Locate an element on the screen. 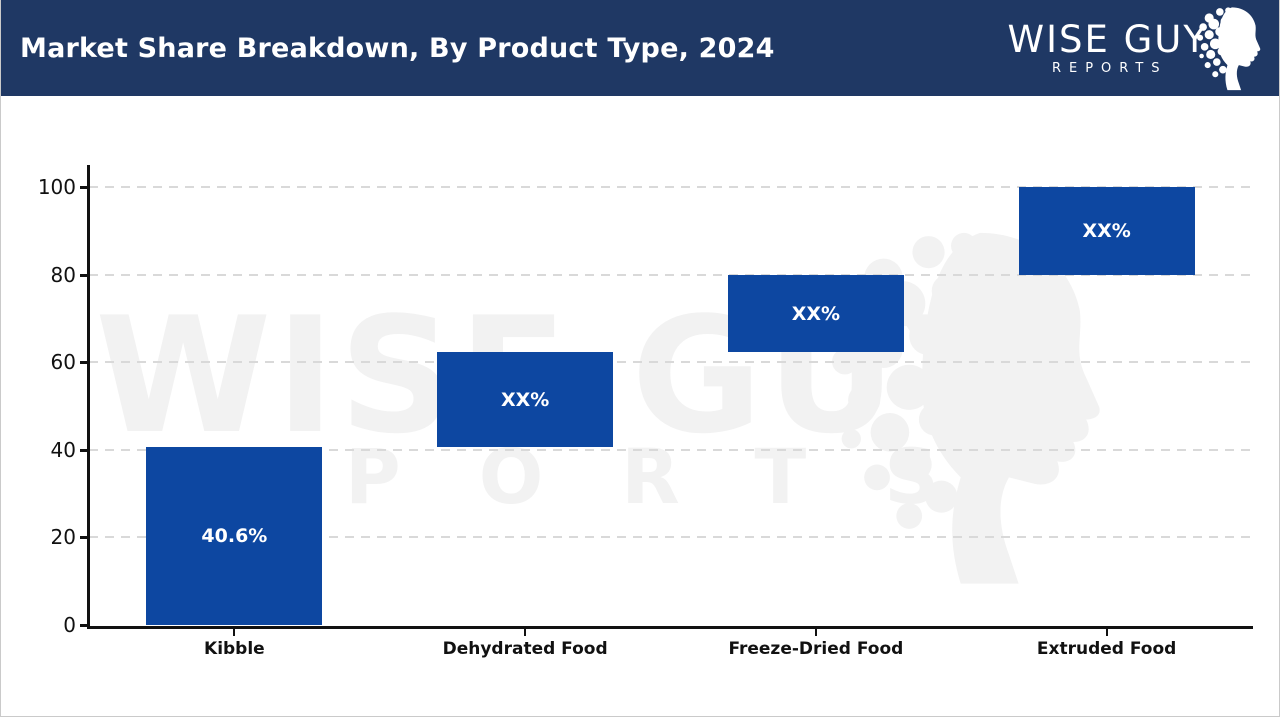 This screenshot has height=720, width=1280. bar-value-label: 40.6% is located at coordinates (234, 536).